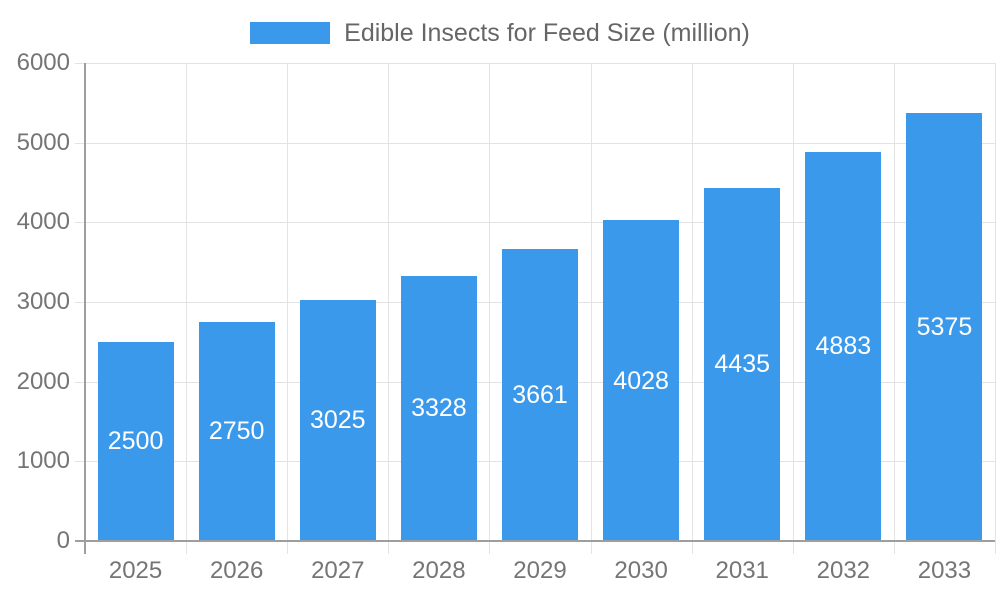 The width and height of the screenshot is (1000, 600). I want to click on bar: 3025, so click(337, 420).